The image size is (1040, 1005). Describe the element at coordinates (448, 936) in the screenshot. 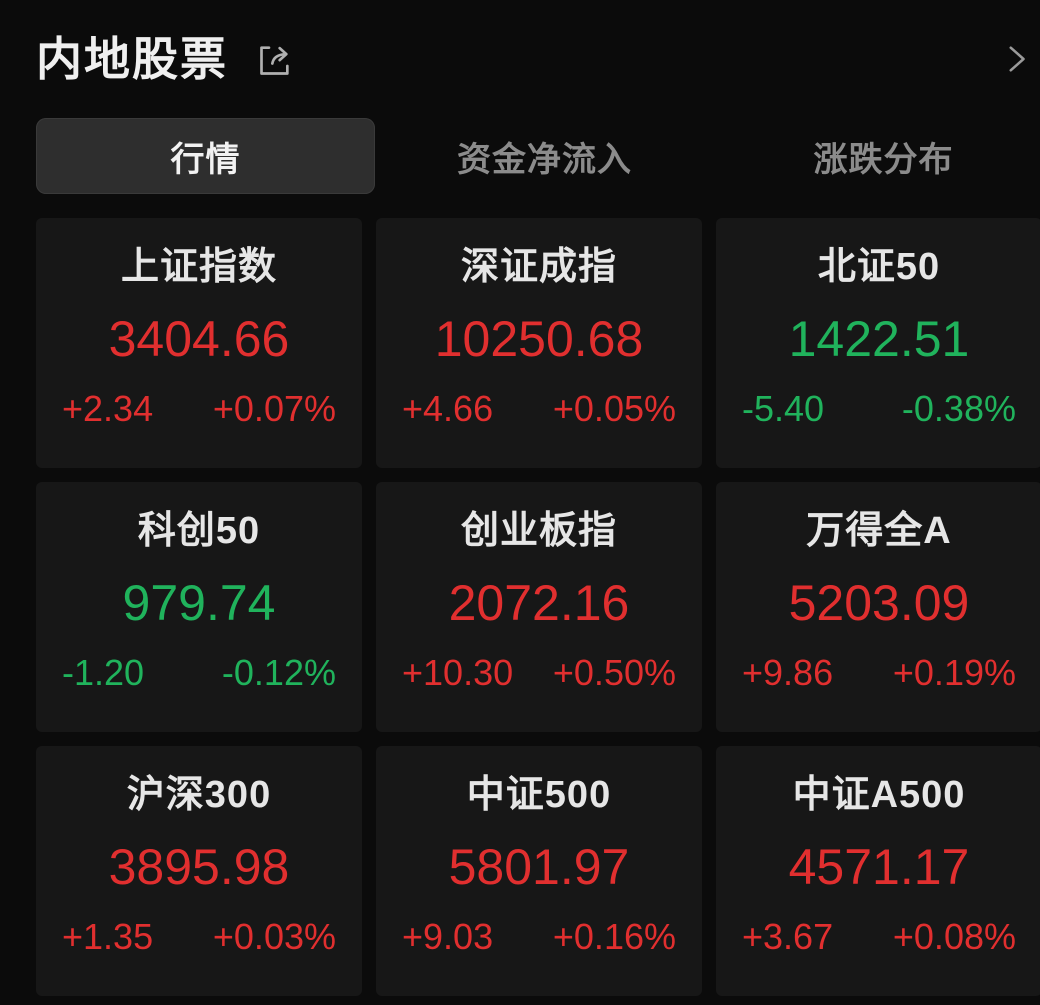

I see `index-change: +9.03` at that location.